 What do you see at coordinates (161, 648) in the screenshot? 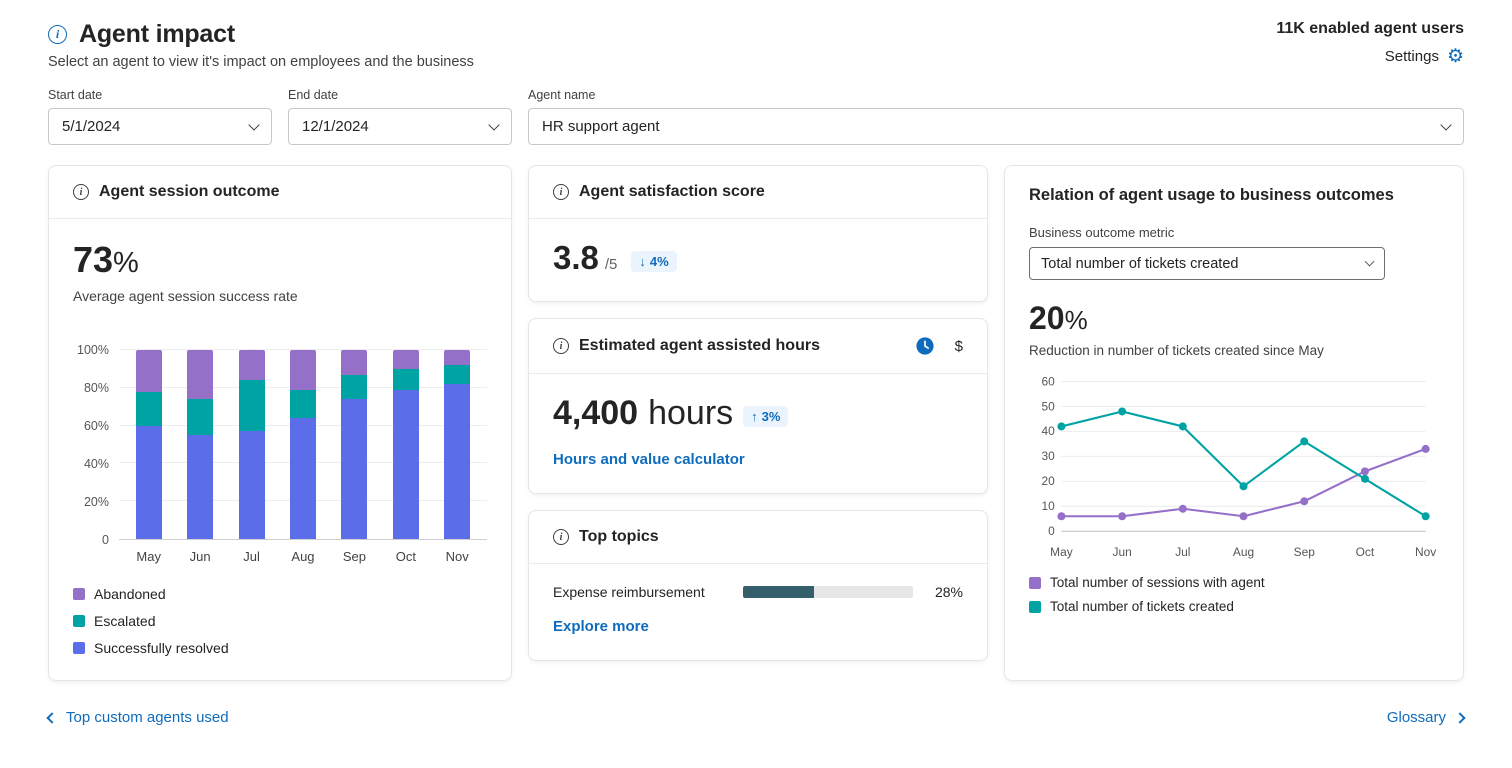
I see `legend-label: Successfully resolved` at bounding box center [161, 648].